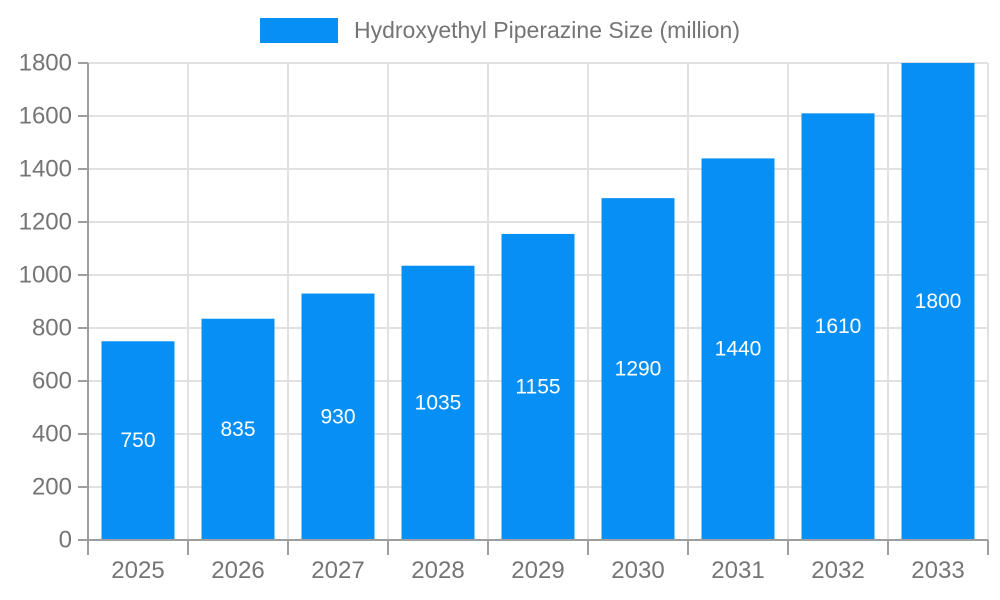  What do you see at coordinates (137, 570) in the screenshot?
I see `x-tick-label: 2025` at bounding box center [137, 570].